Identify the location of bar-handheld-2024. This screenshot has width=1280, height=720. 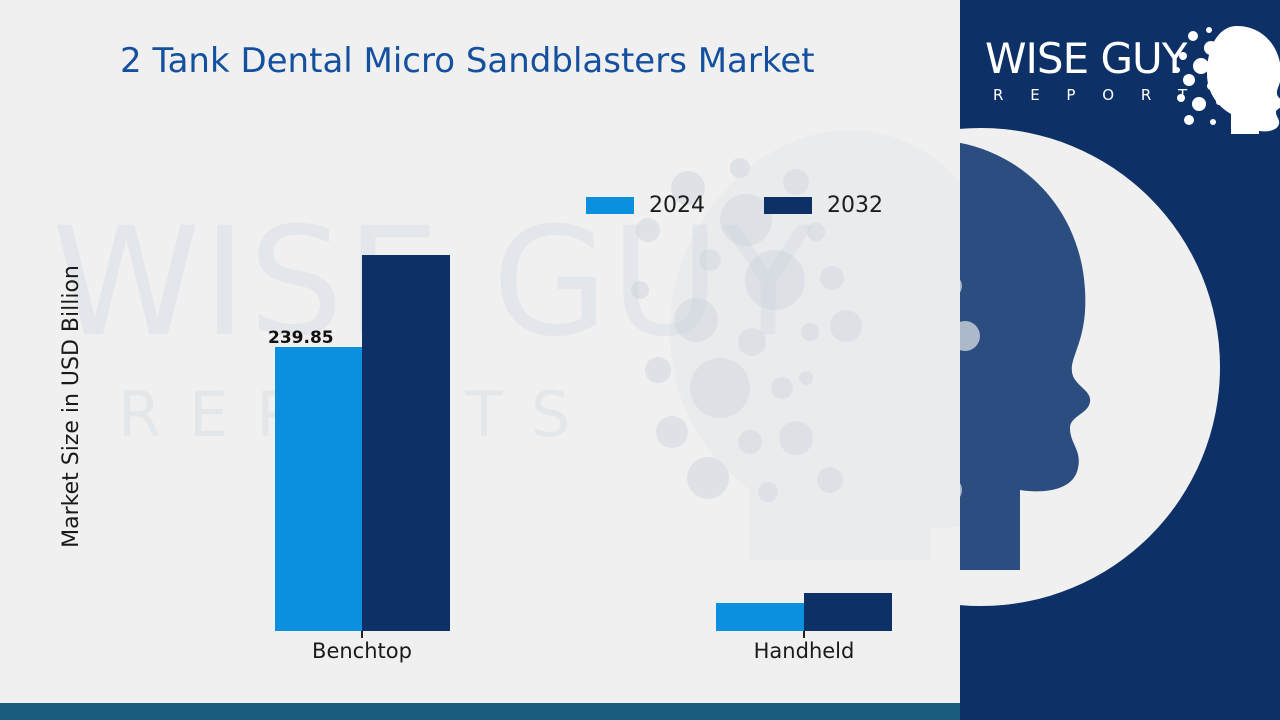
(760, 617).